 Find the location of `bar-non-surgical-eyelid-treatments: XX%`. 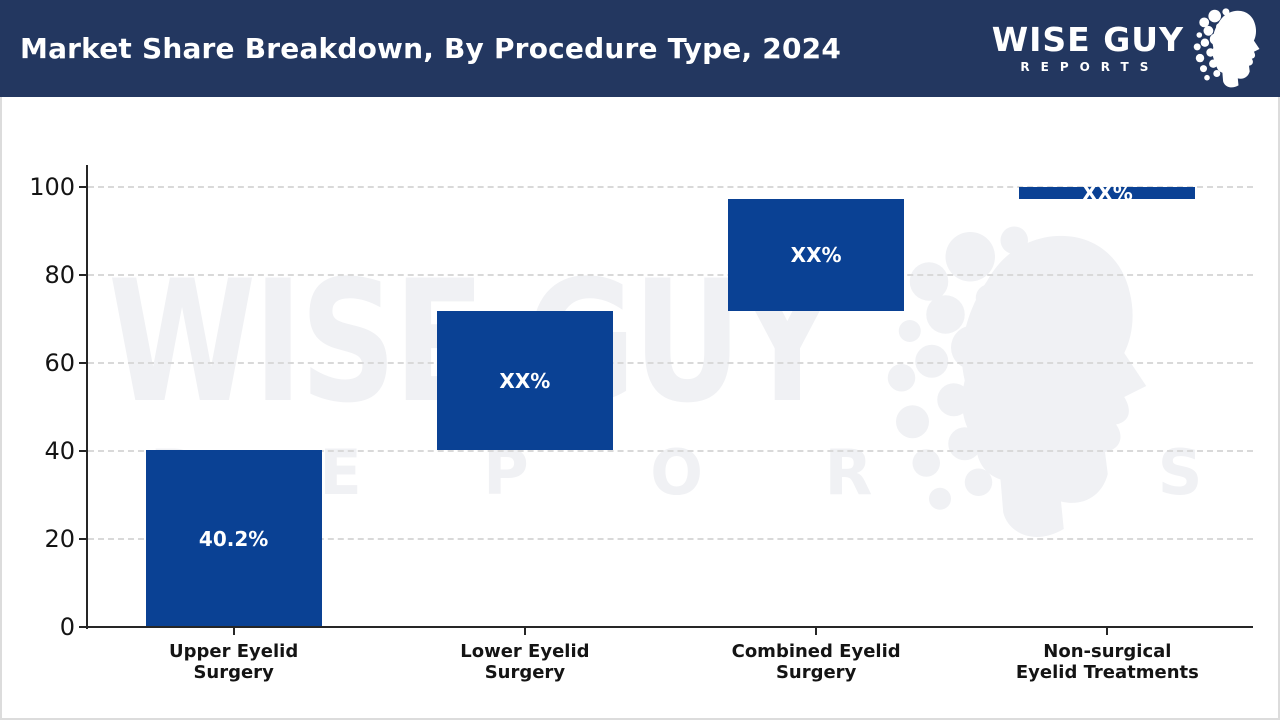

bar-non-surgical-eyelid-treatments: XX% is located at coordinates (1107, 193).